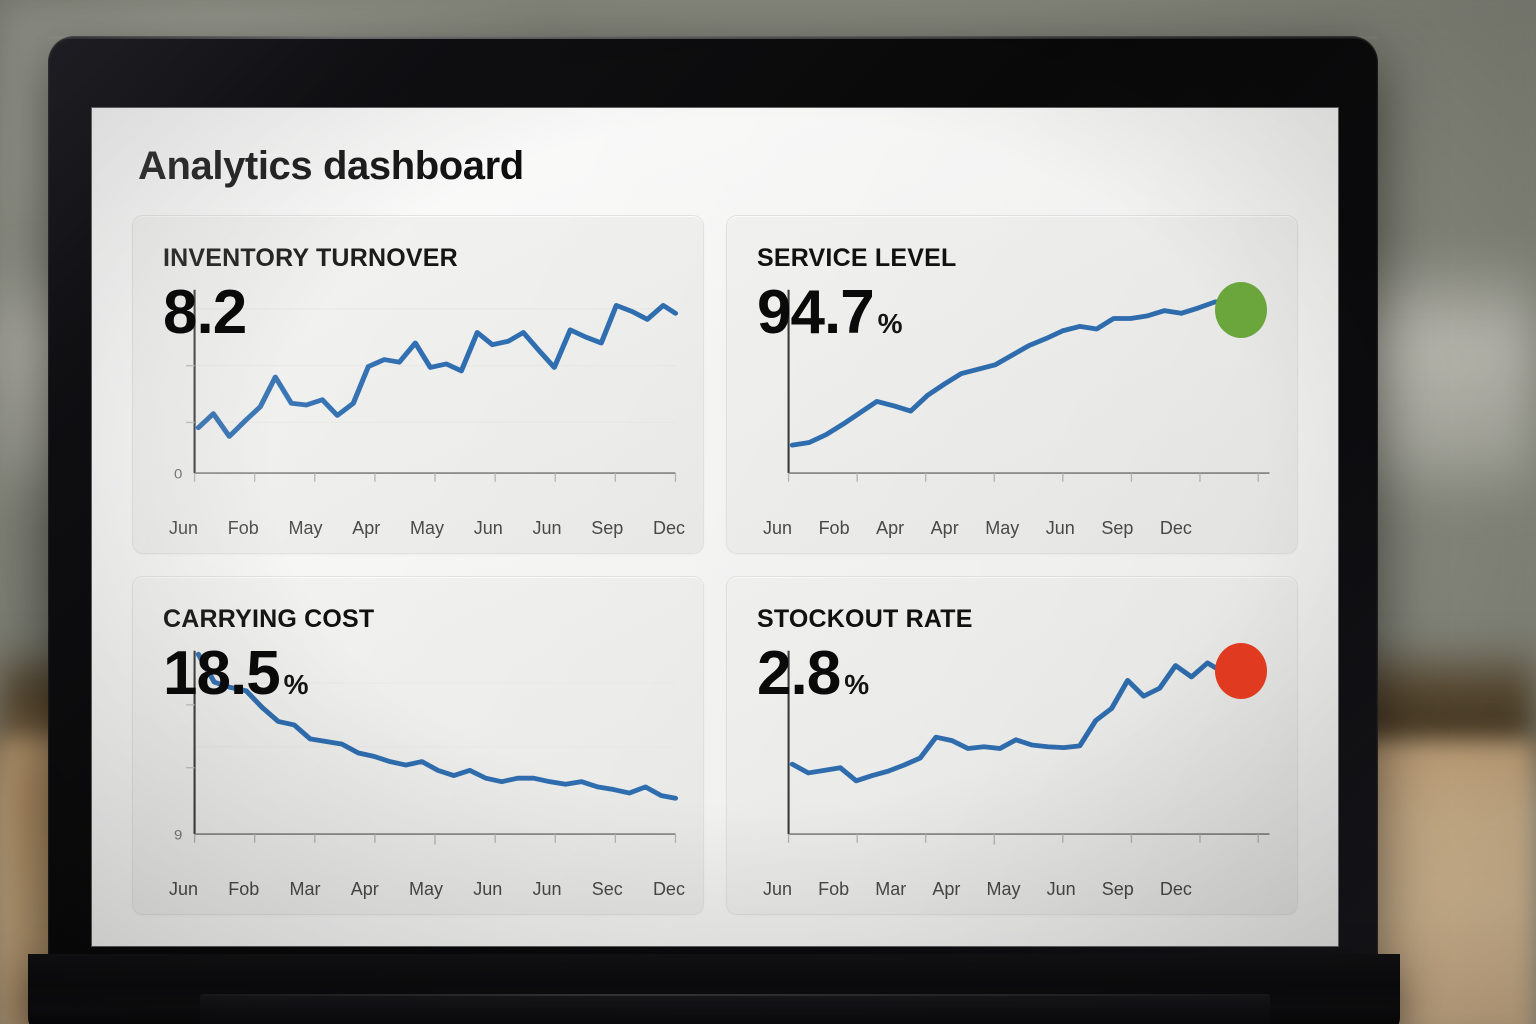 Image resolution: width=1536 pixels, height=1024 pixels. I want to click on card-label: SERVICE LEVEL, so click(1014, 258).